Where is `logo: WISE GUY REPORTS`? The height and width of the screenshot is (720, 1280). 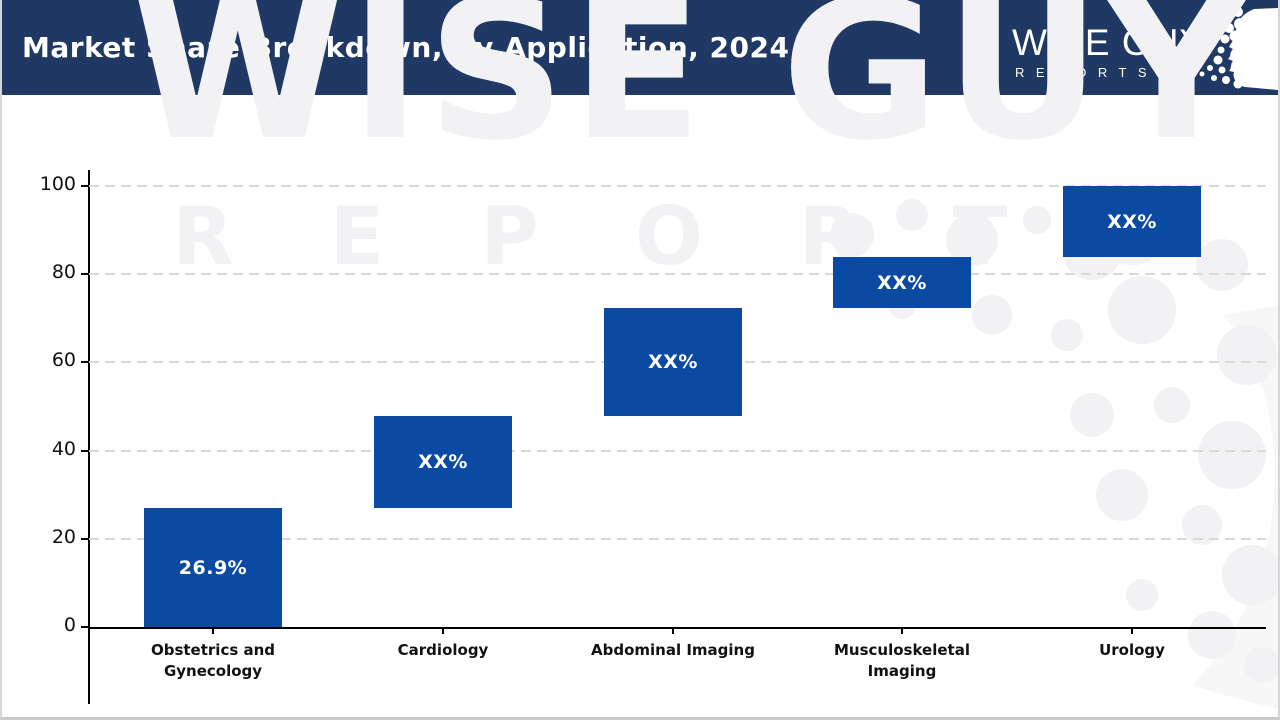
logo: WISE GUY REPORTS is located at coordinates (1145, 49).